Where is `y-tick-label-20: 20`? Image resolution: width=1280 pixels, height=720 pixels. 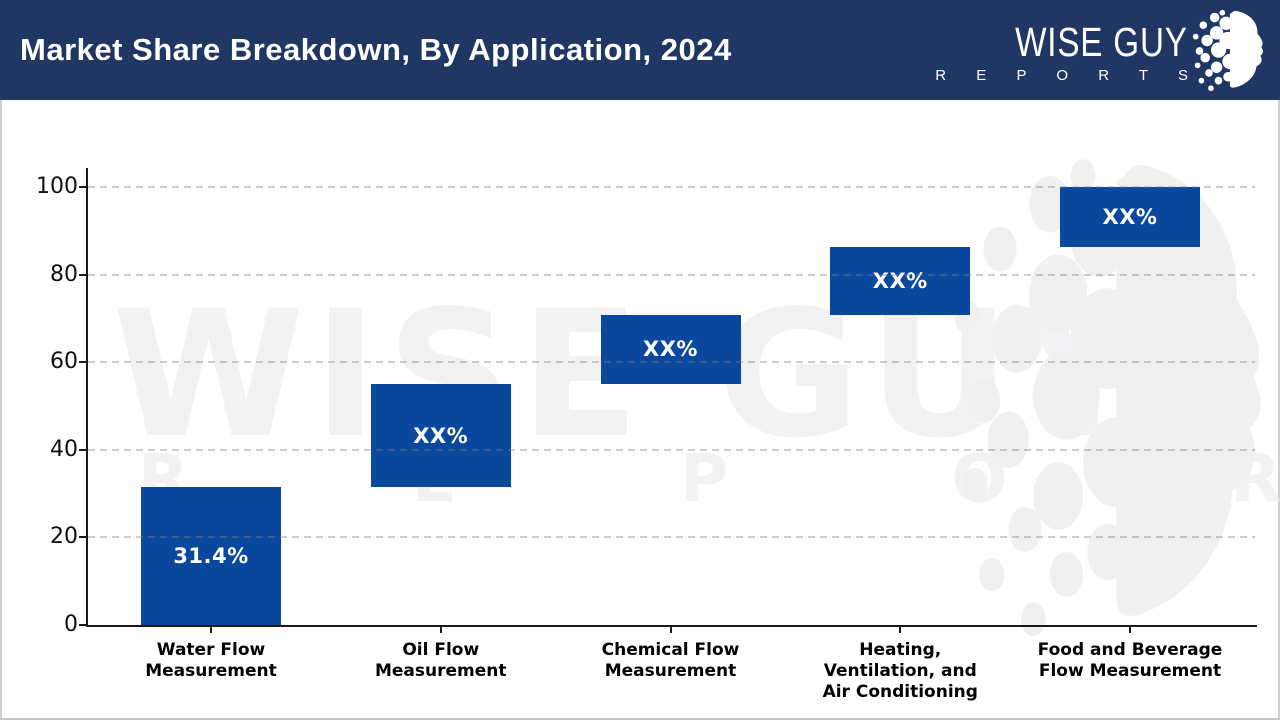
y-tick-label-20: 20 is located at coordinates (64, 537).